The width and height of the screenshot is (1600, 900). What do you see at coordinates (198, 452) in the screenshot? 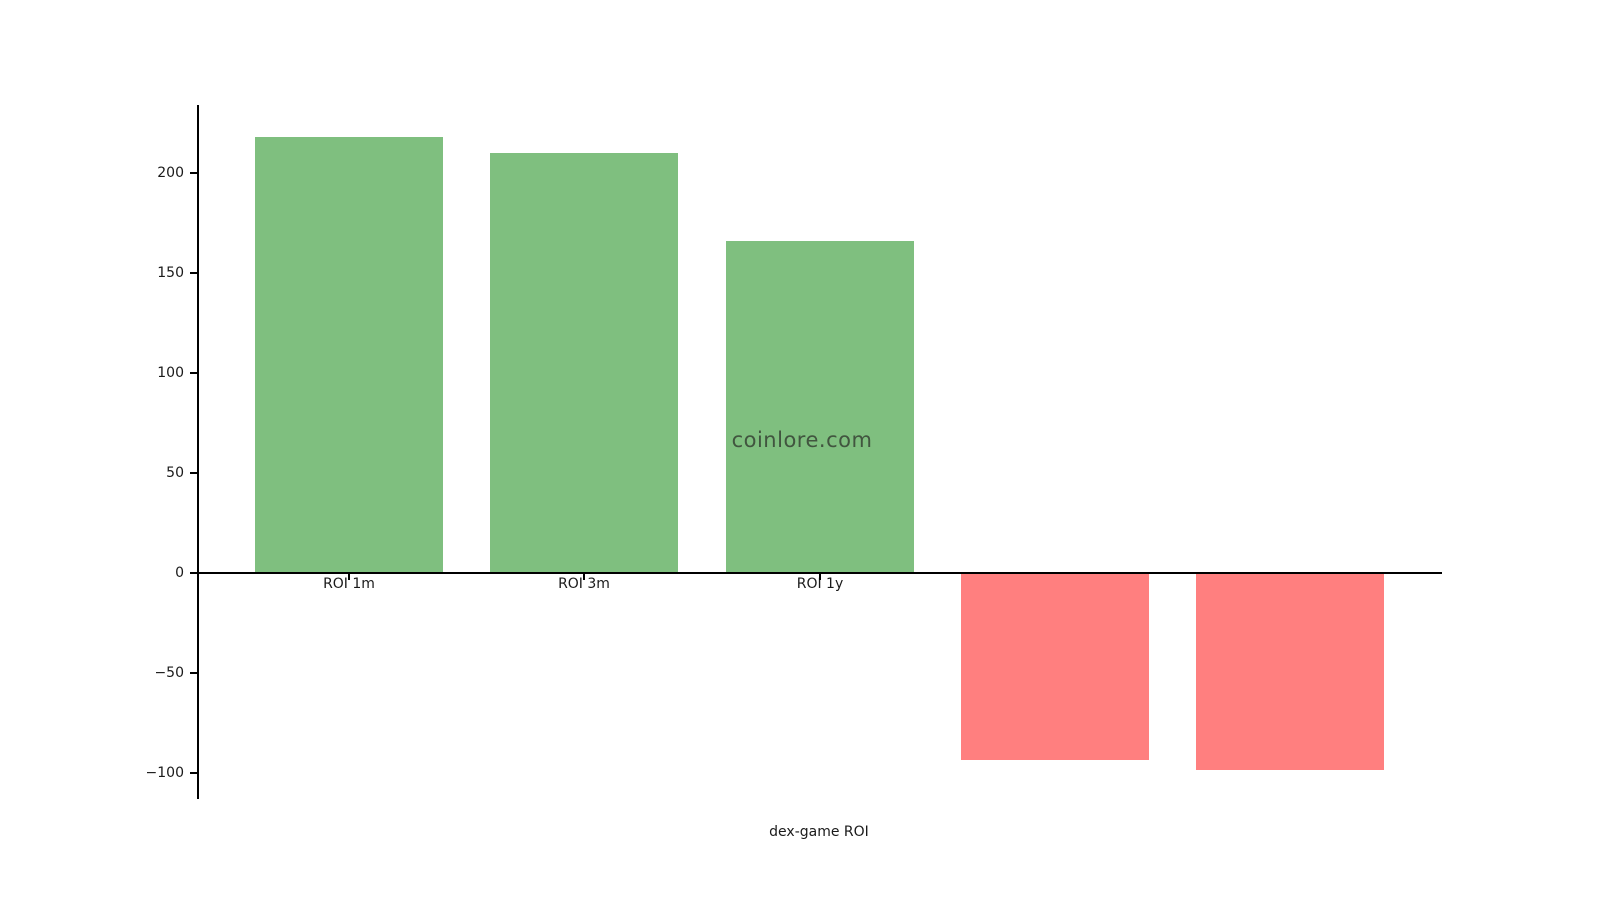
I see `y-axis-spine` at bounding box center [198, 452].